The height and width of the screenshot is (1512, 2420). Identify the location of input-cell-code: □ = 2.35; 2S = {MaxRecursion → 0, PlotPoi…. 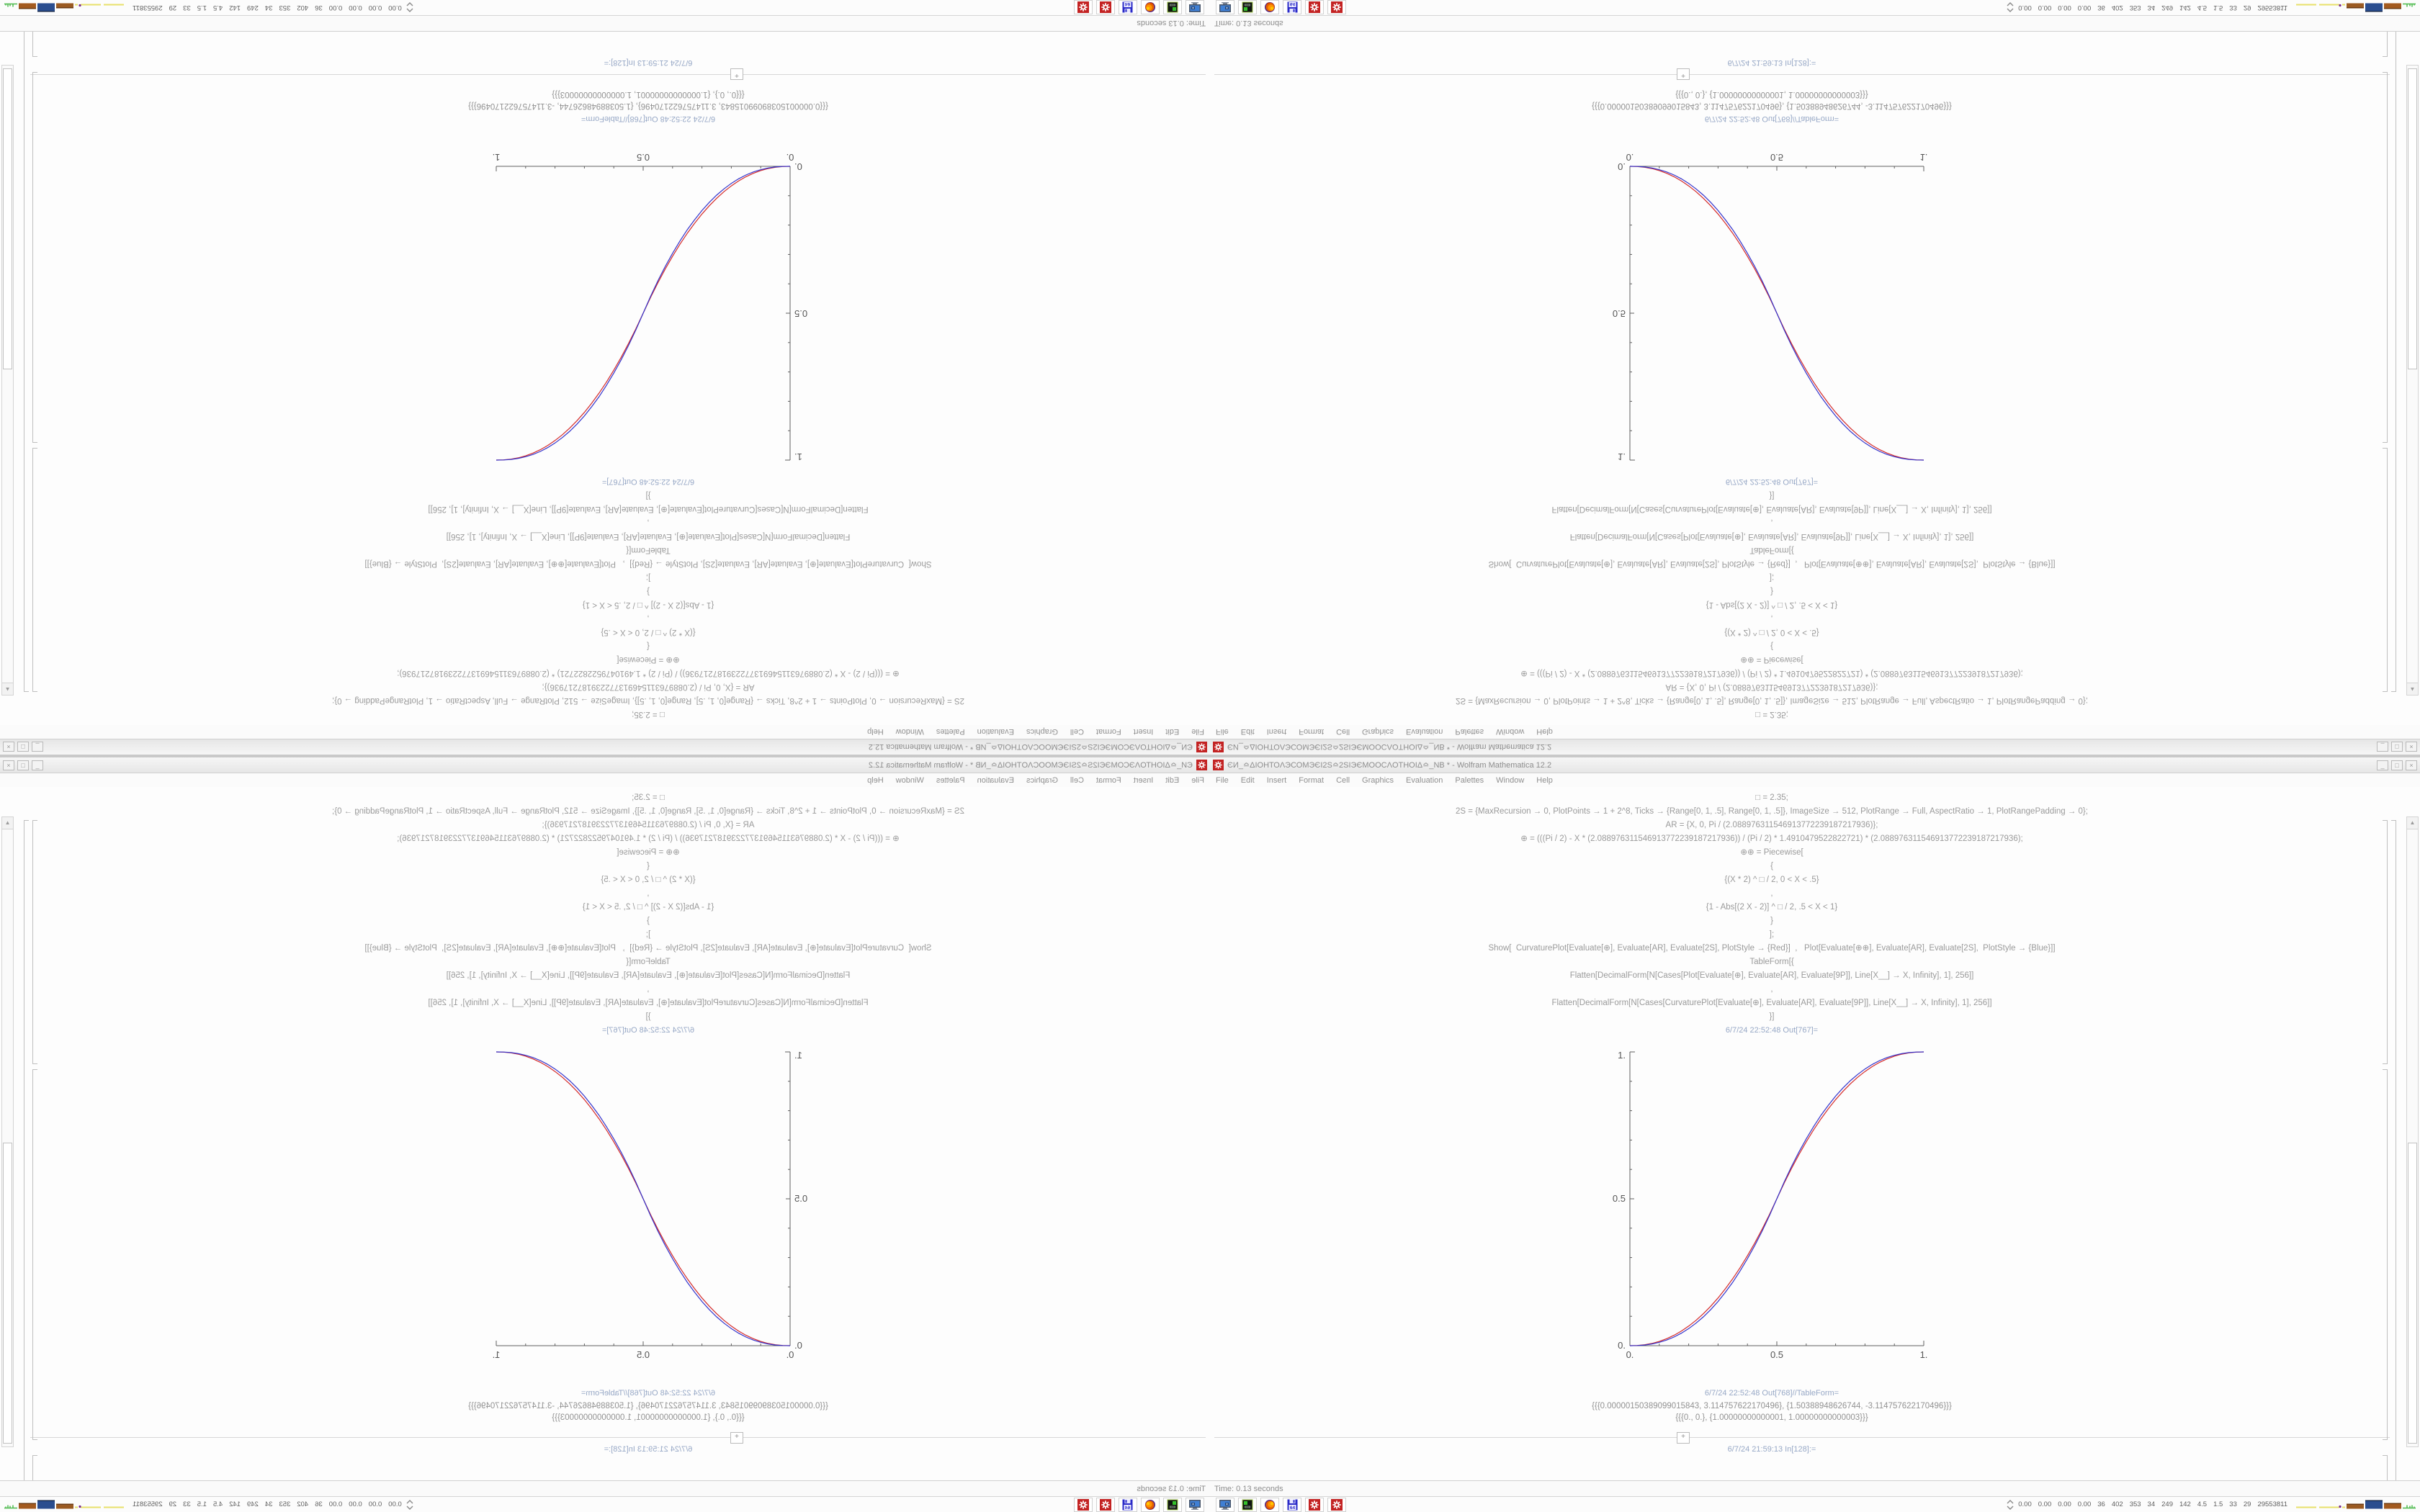
(1772, 604).